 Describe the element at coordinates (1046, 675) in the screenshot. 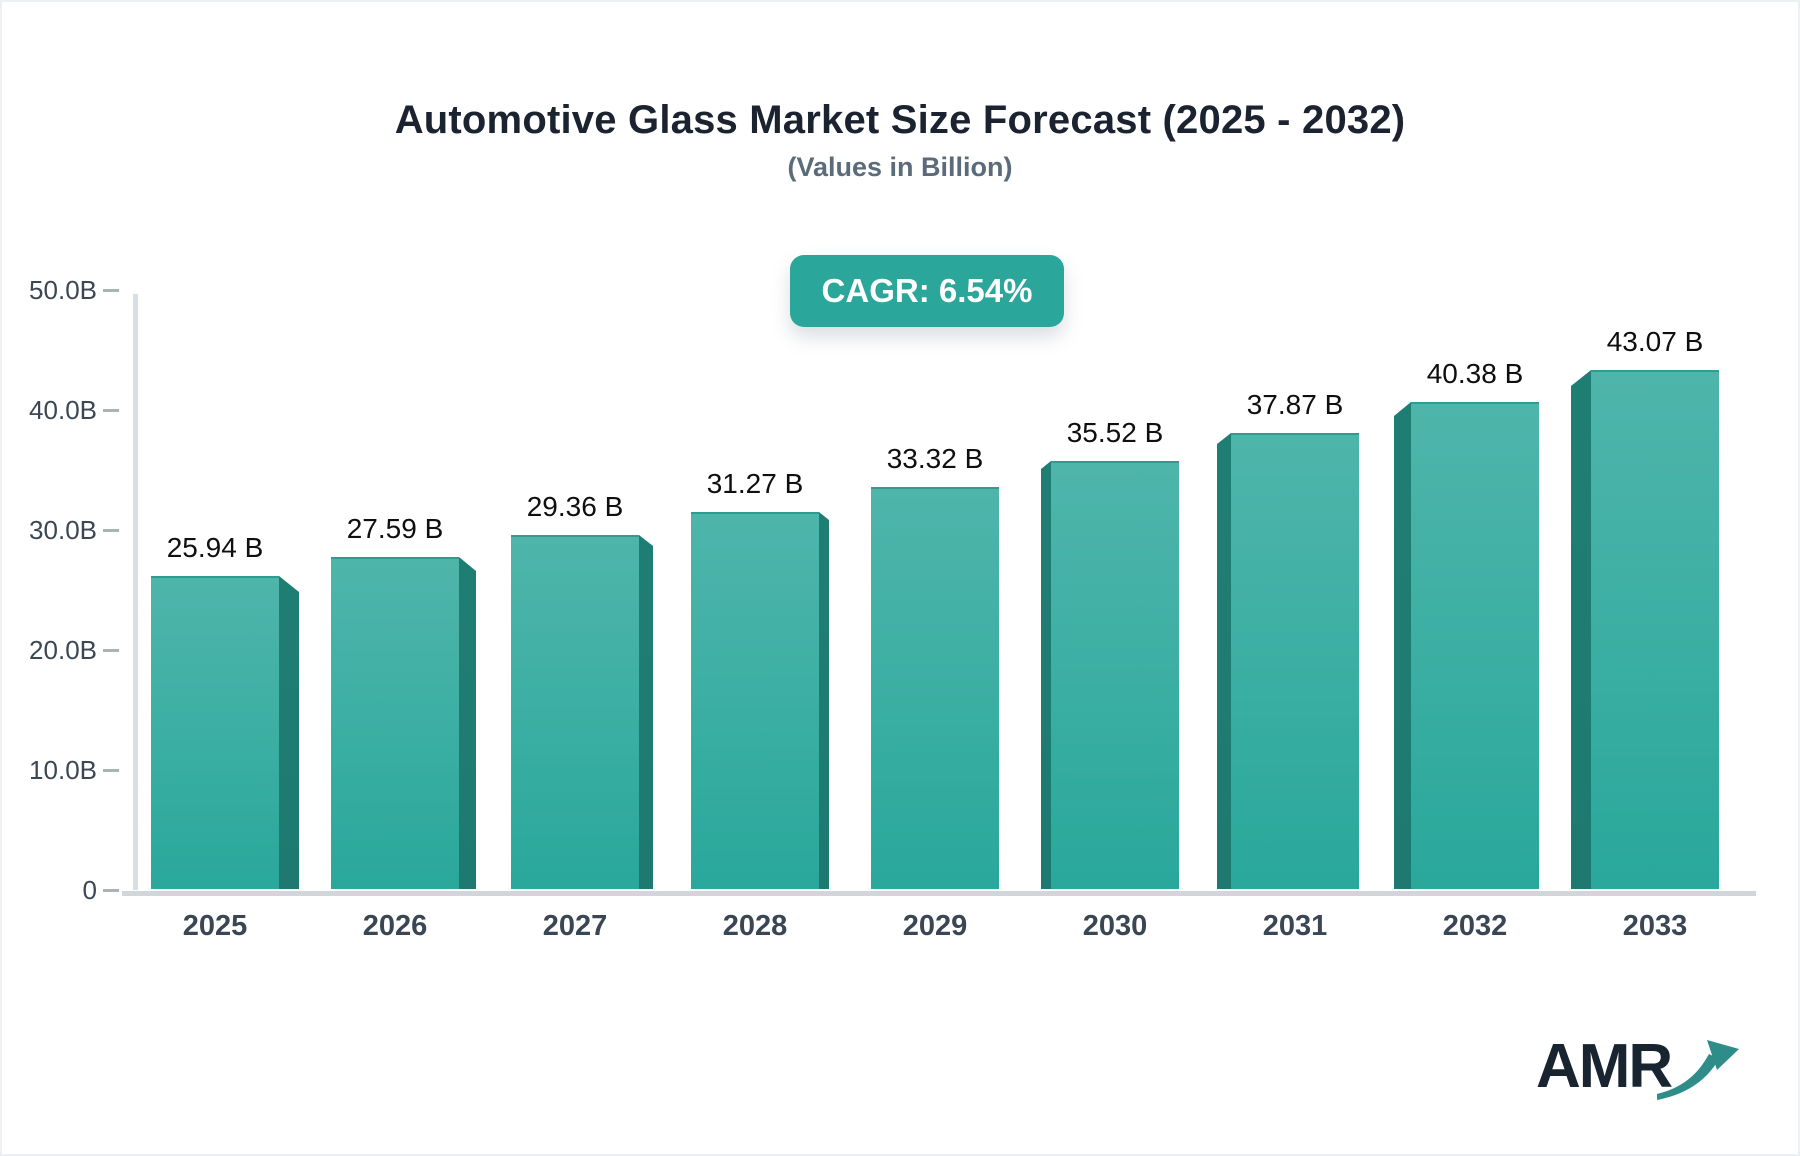

I see `bar-side-2030` at that location.